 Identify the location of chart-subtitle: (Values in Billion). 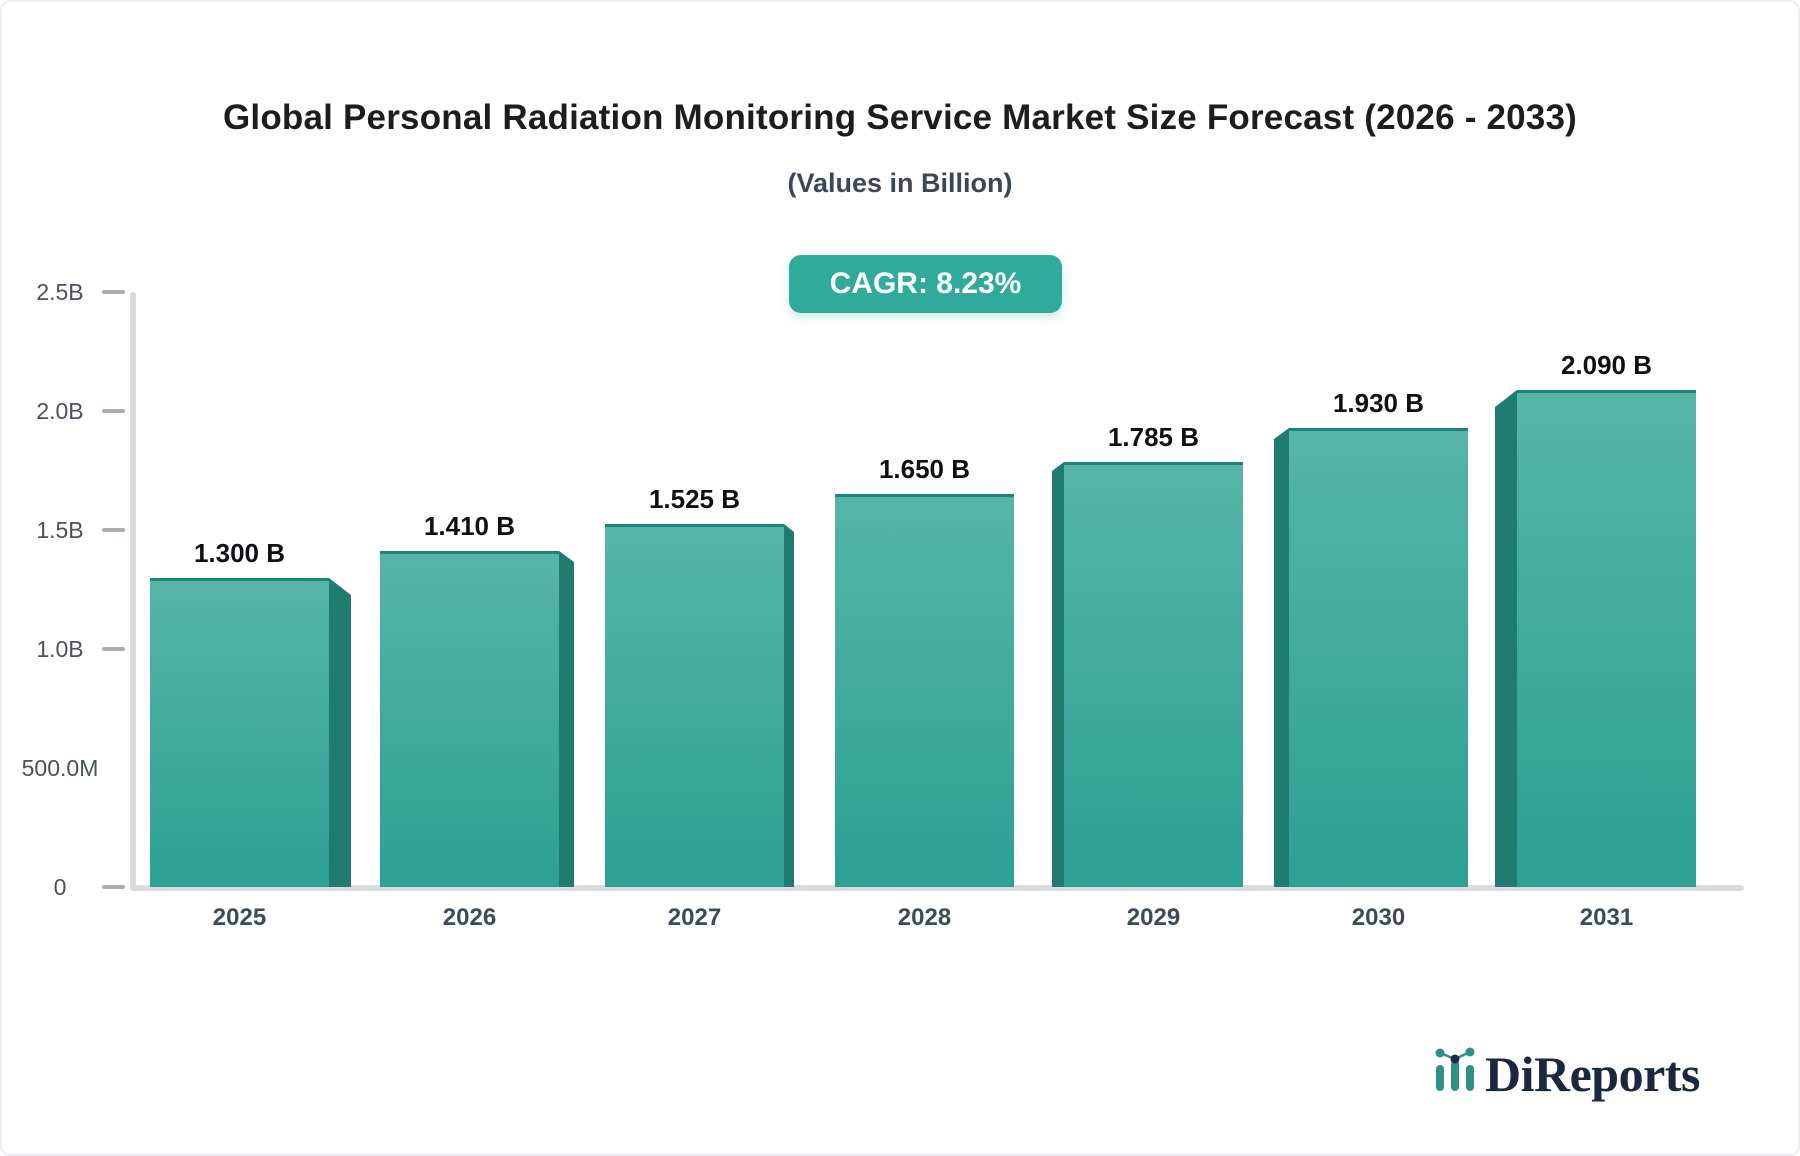
(900, 183).